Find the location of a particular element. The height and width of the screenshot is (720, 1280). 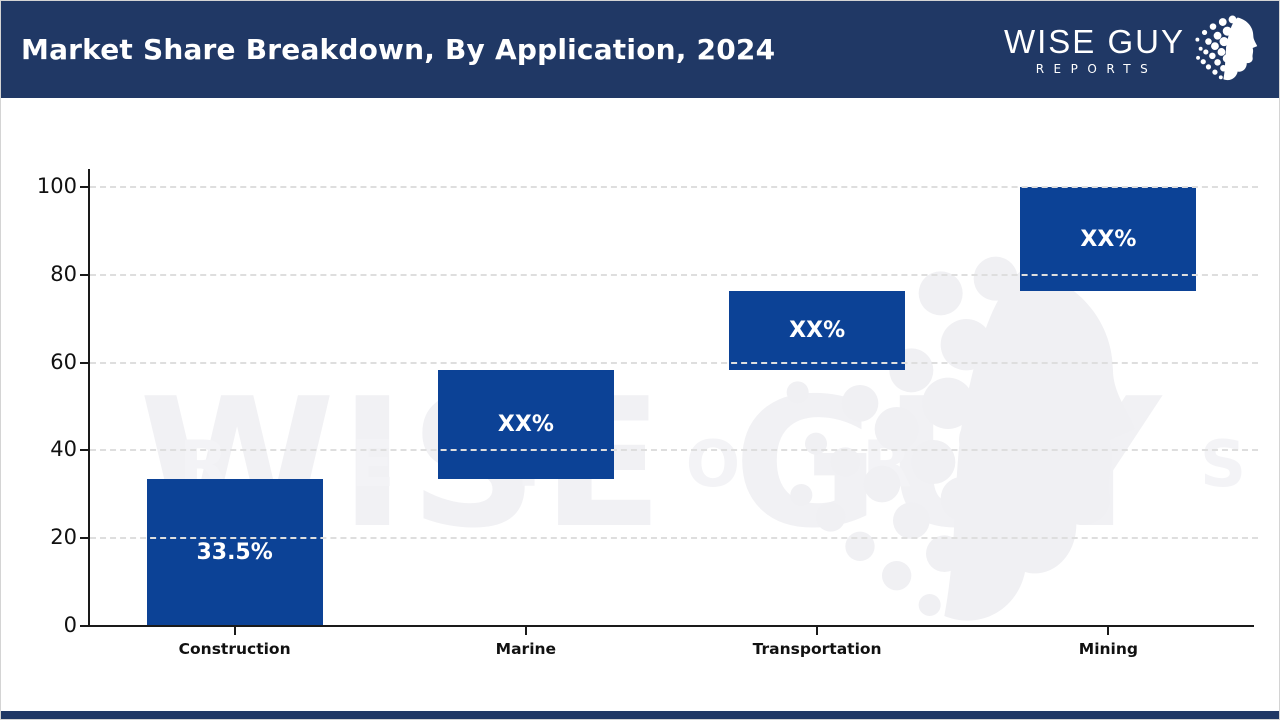

bar: 33.5% is located at coordinates (234, 552).